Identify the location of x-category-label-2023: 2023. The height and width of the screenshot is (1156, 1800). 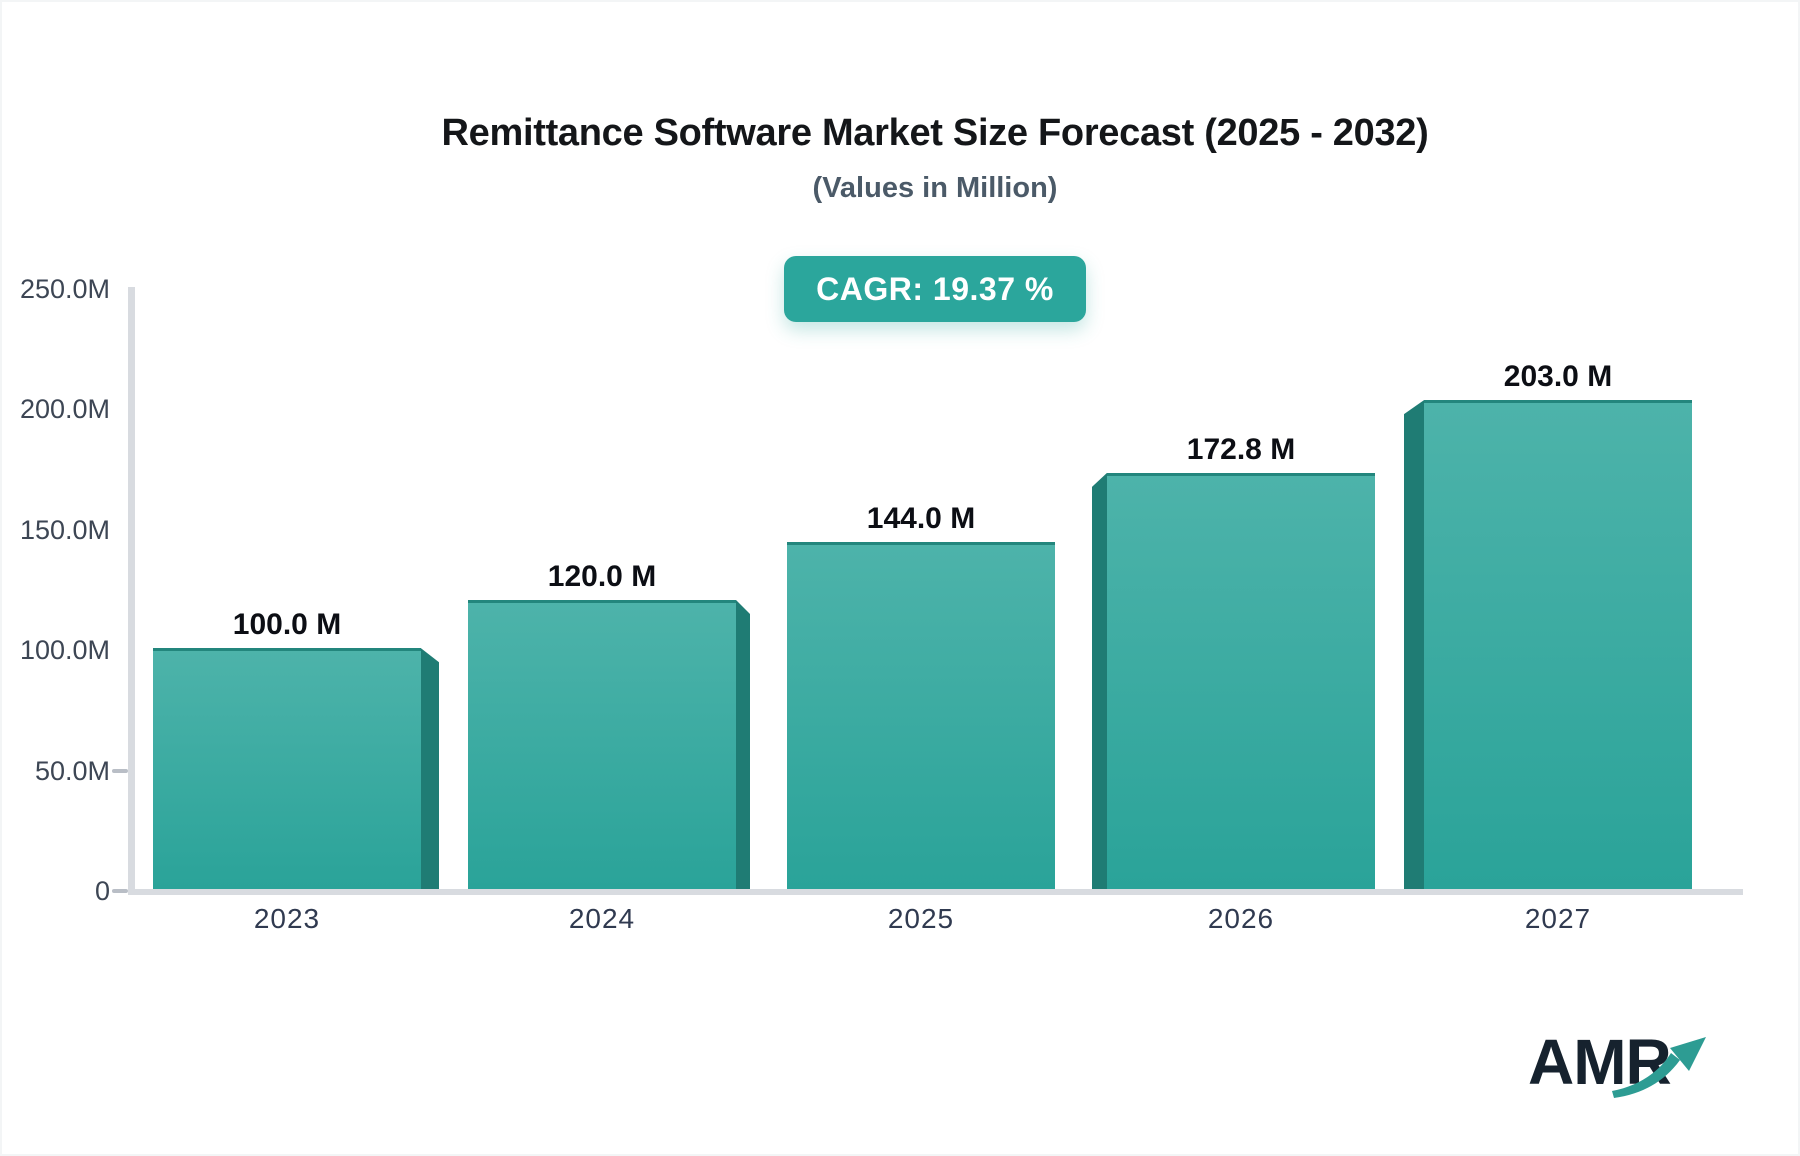
(287, 918).